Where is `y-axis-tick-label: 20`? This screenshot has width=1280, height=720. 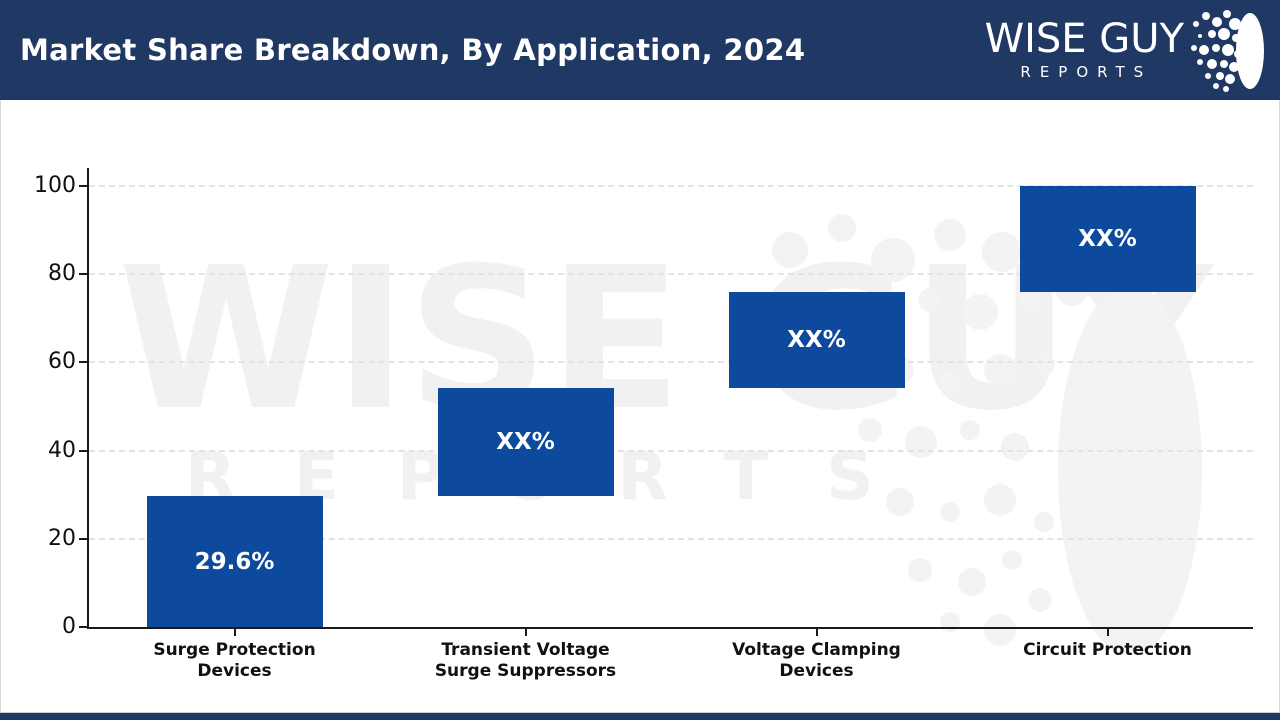 y-axis-tick-label: 20 is located at coordinates (62, 538).